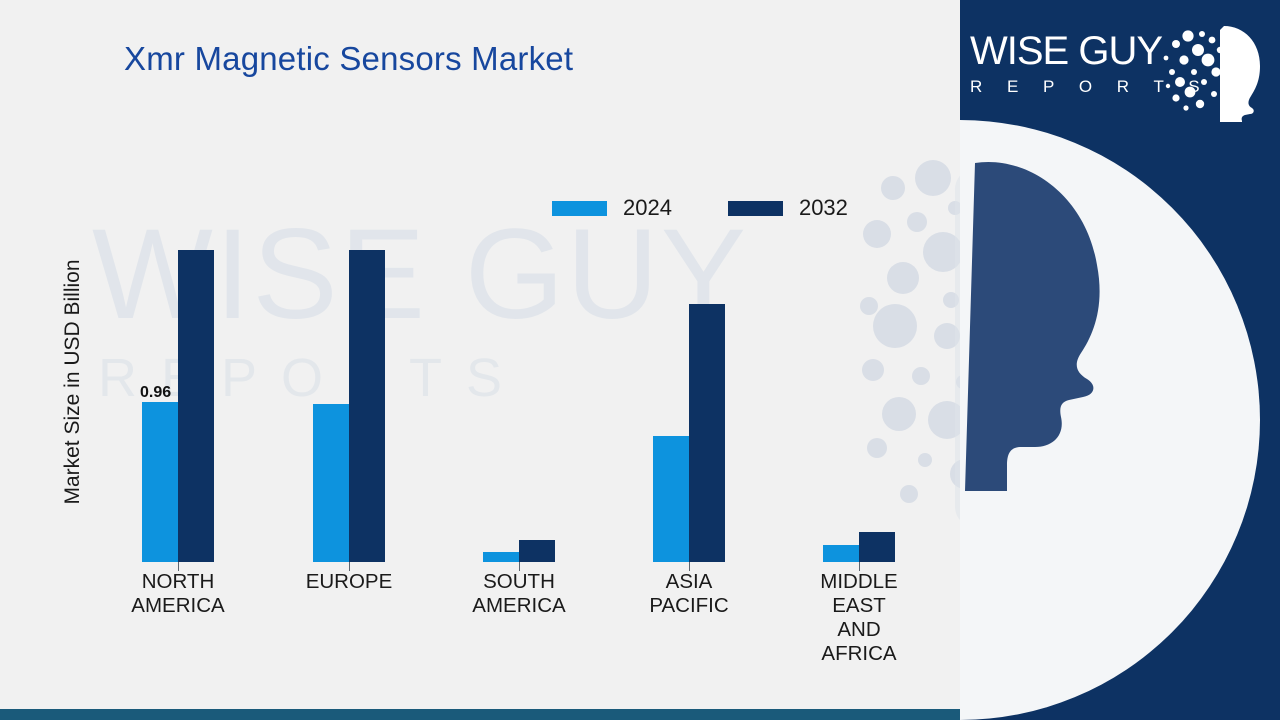 This screenshot has height=720, width=1280. I want to click on bar-group-south-america: SOUTH AMERICA, so click(519, 383).